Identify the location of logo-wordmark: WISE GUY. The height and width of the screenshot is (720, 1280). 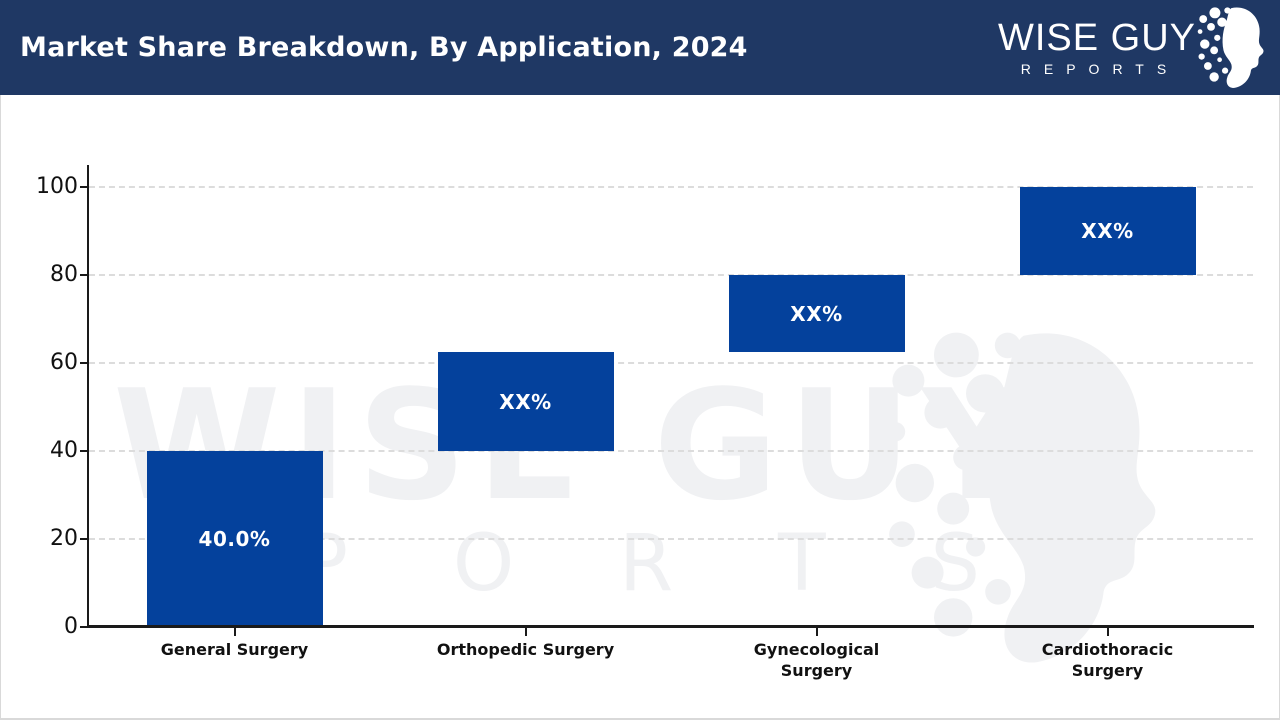
(1096, 38).